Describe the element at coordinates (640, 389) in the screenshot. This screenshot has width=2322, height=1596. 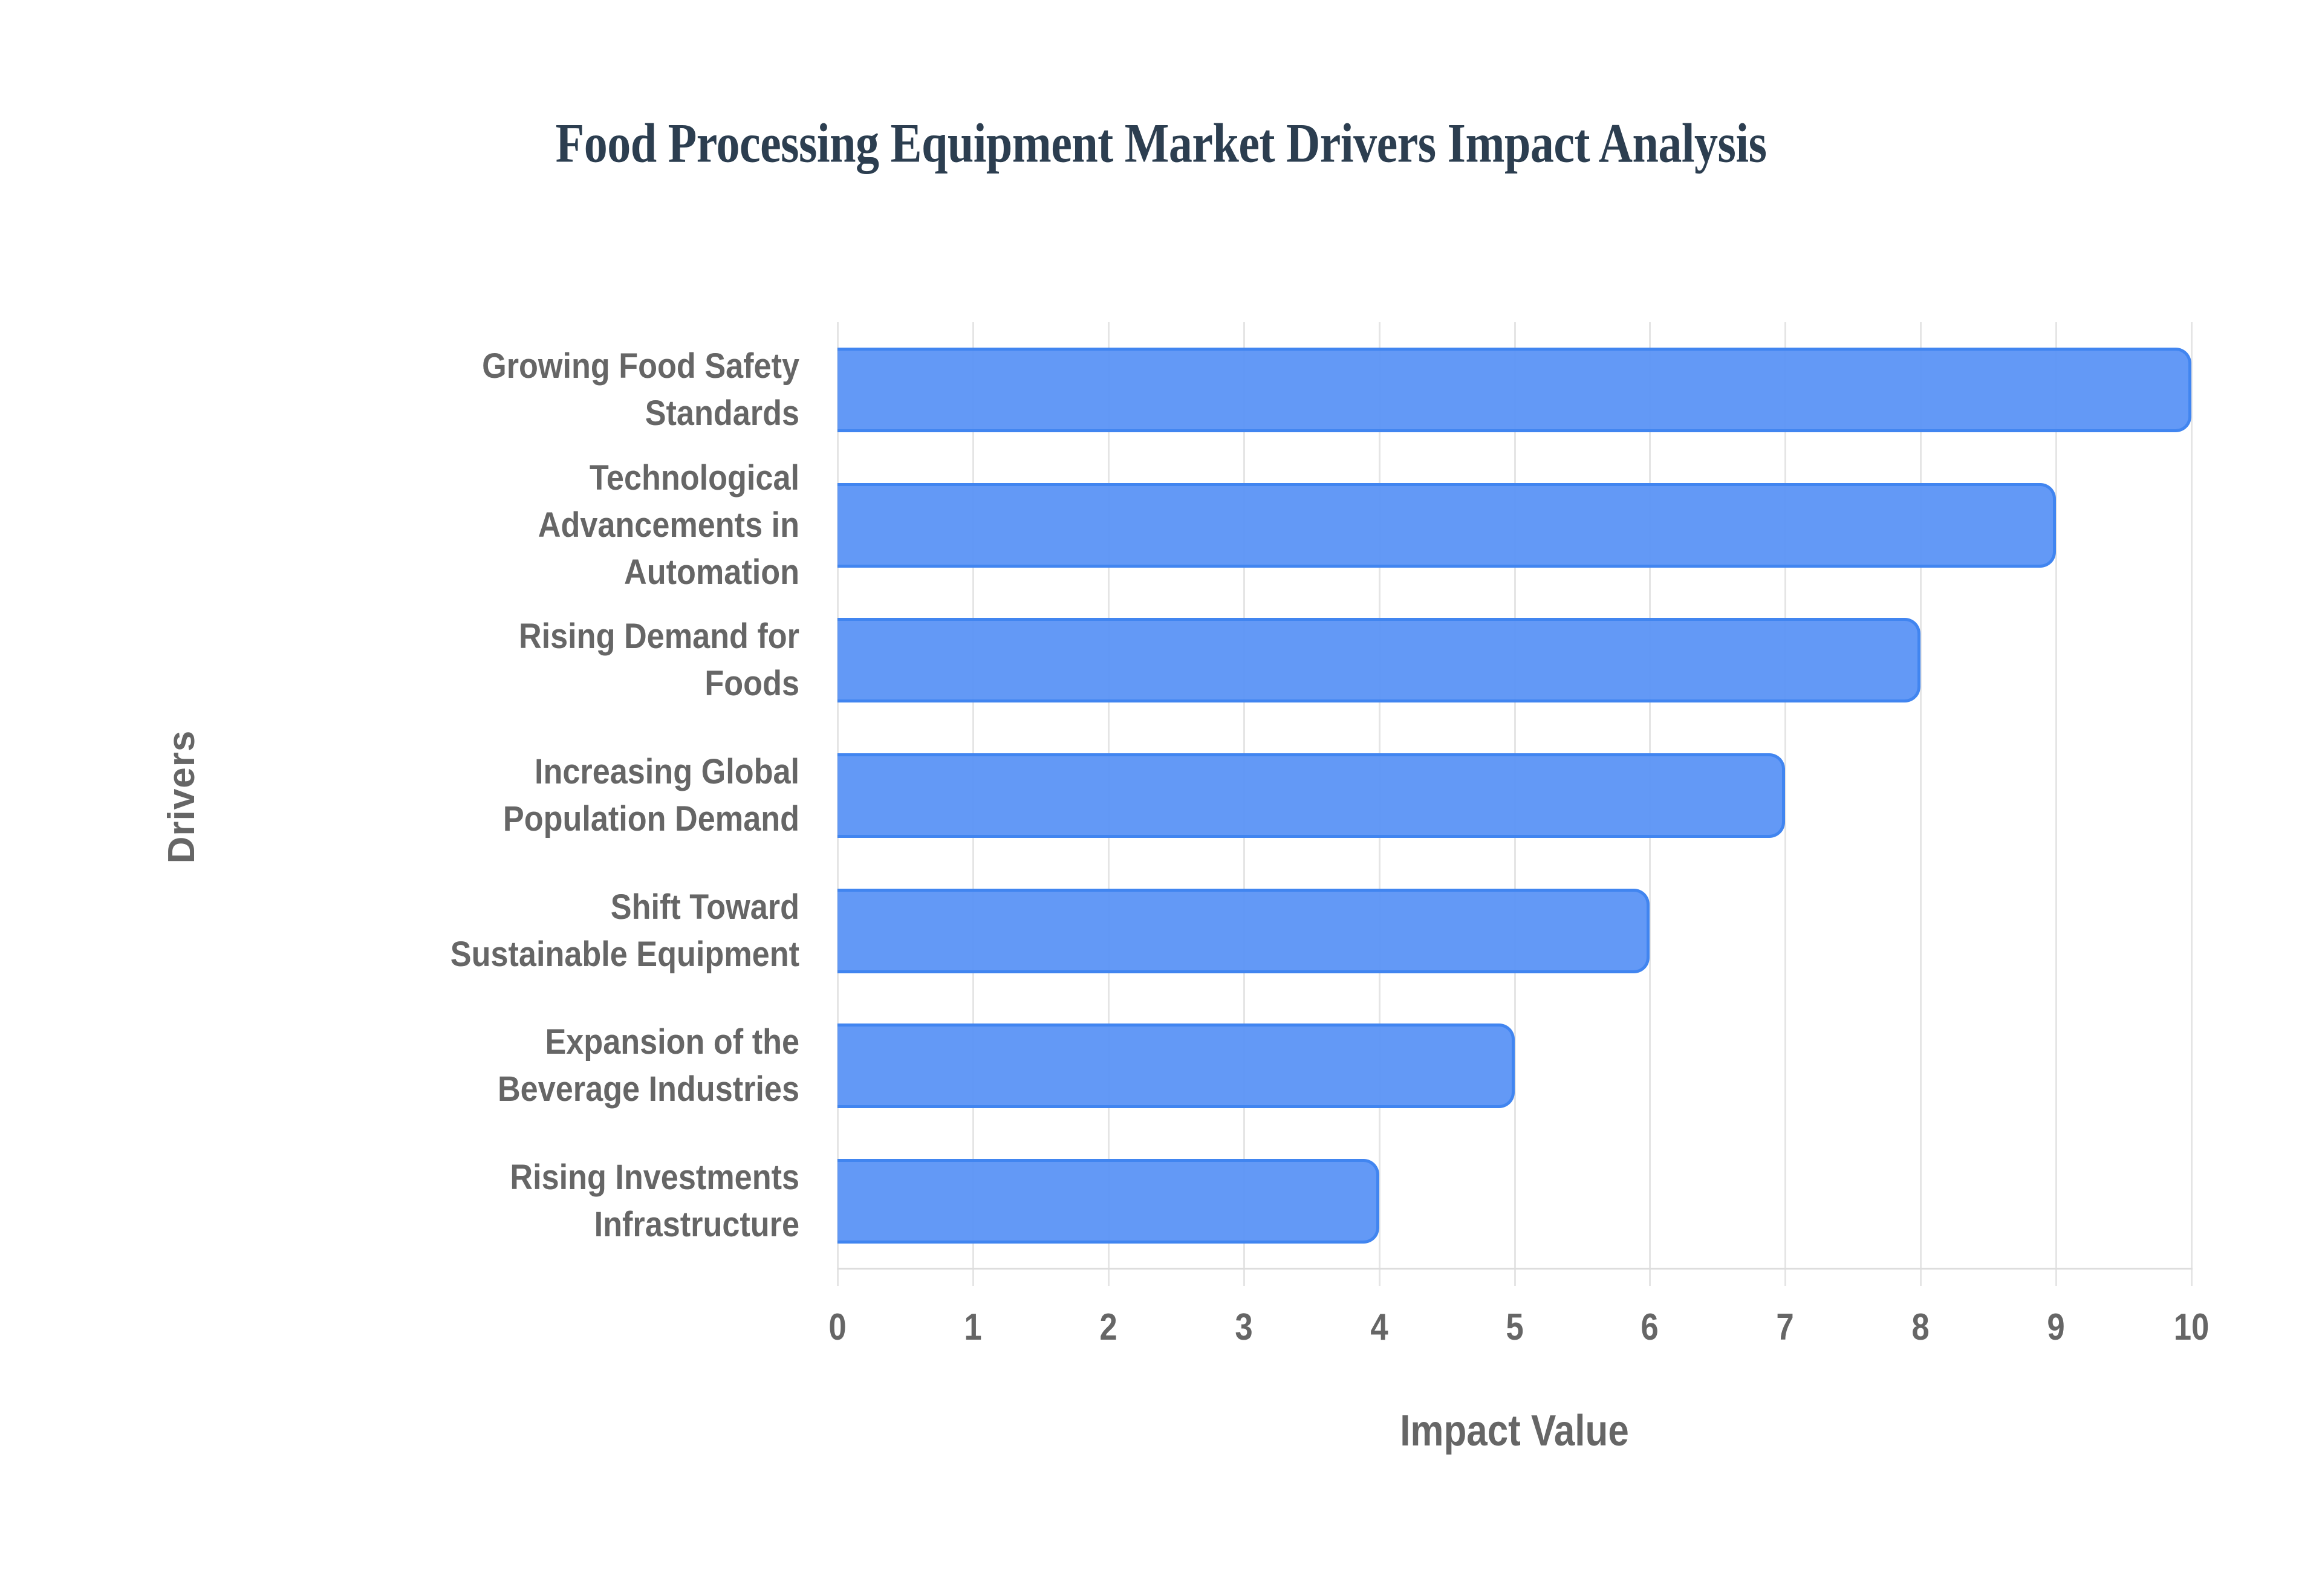
I see `category-label-text: Growing Food Safety Standards` at that location.